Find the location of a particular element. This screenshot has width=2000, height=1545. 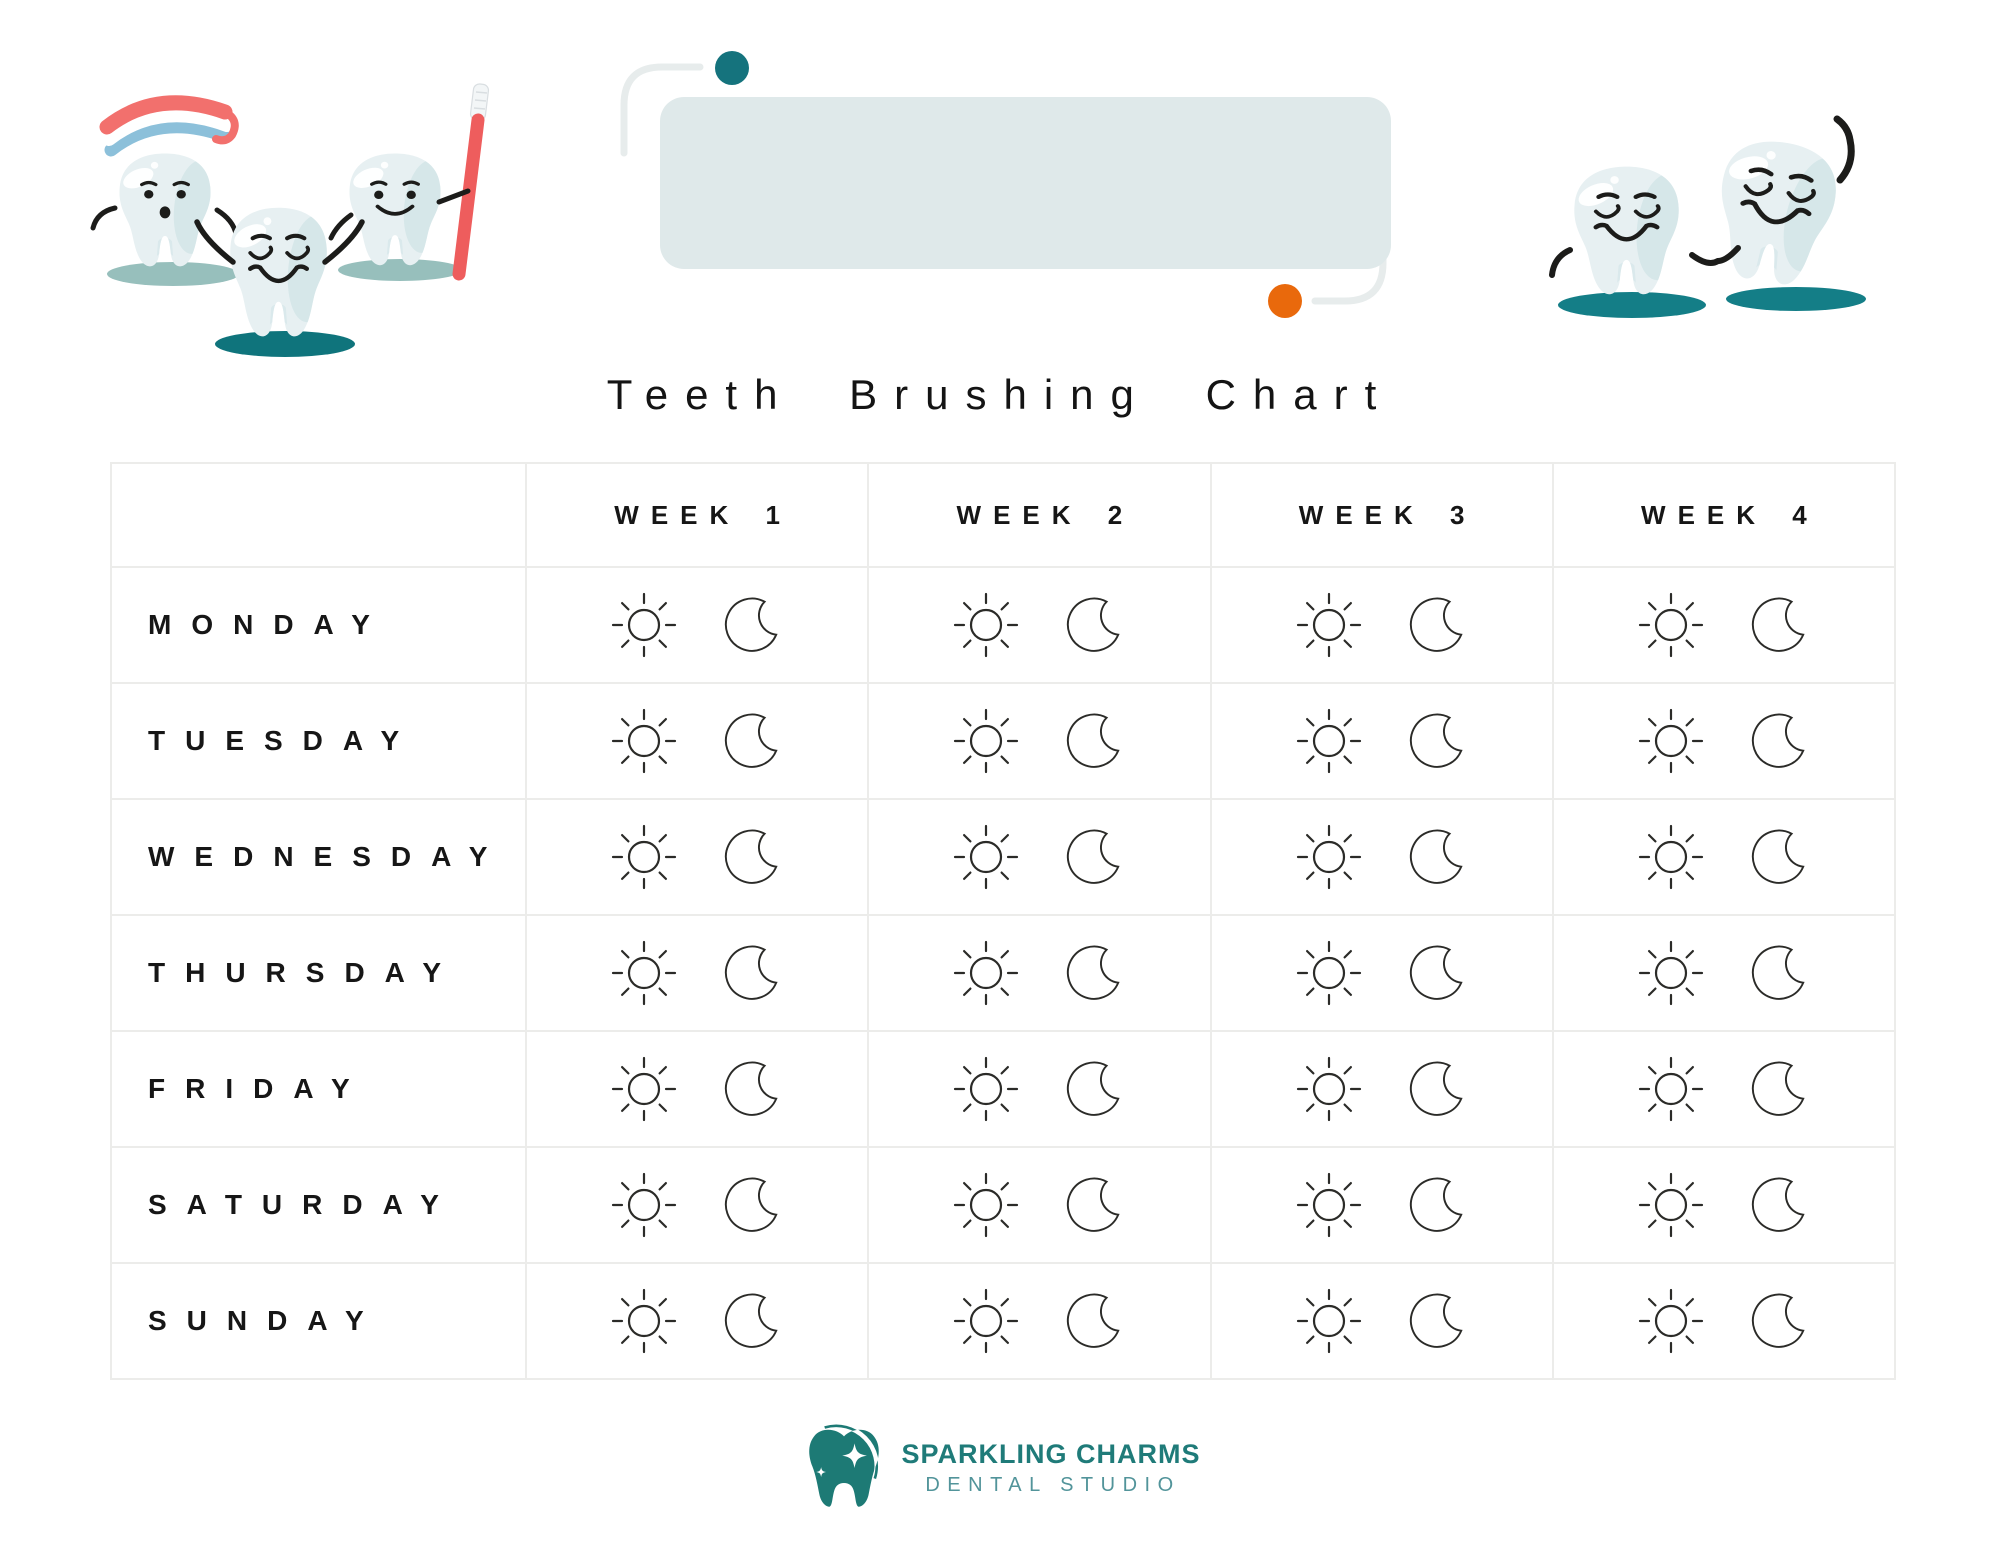

waving-arm is located at coordinates (1844, 149).